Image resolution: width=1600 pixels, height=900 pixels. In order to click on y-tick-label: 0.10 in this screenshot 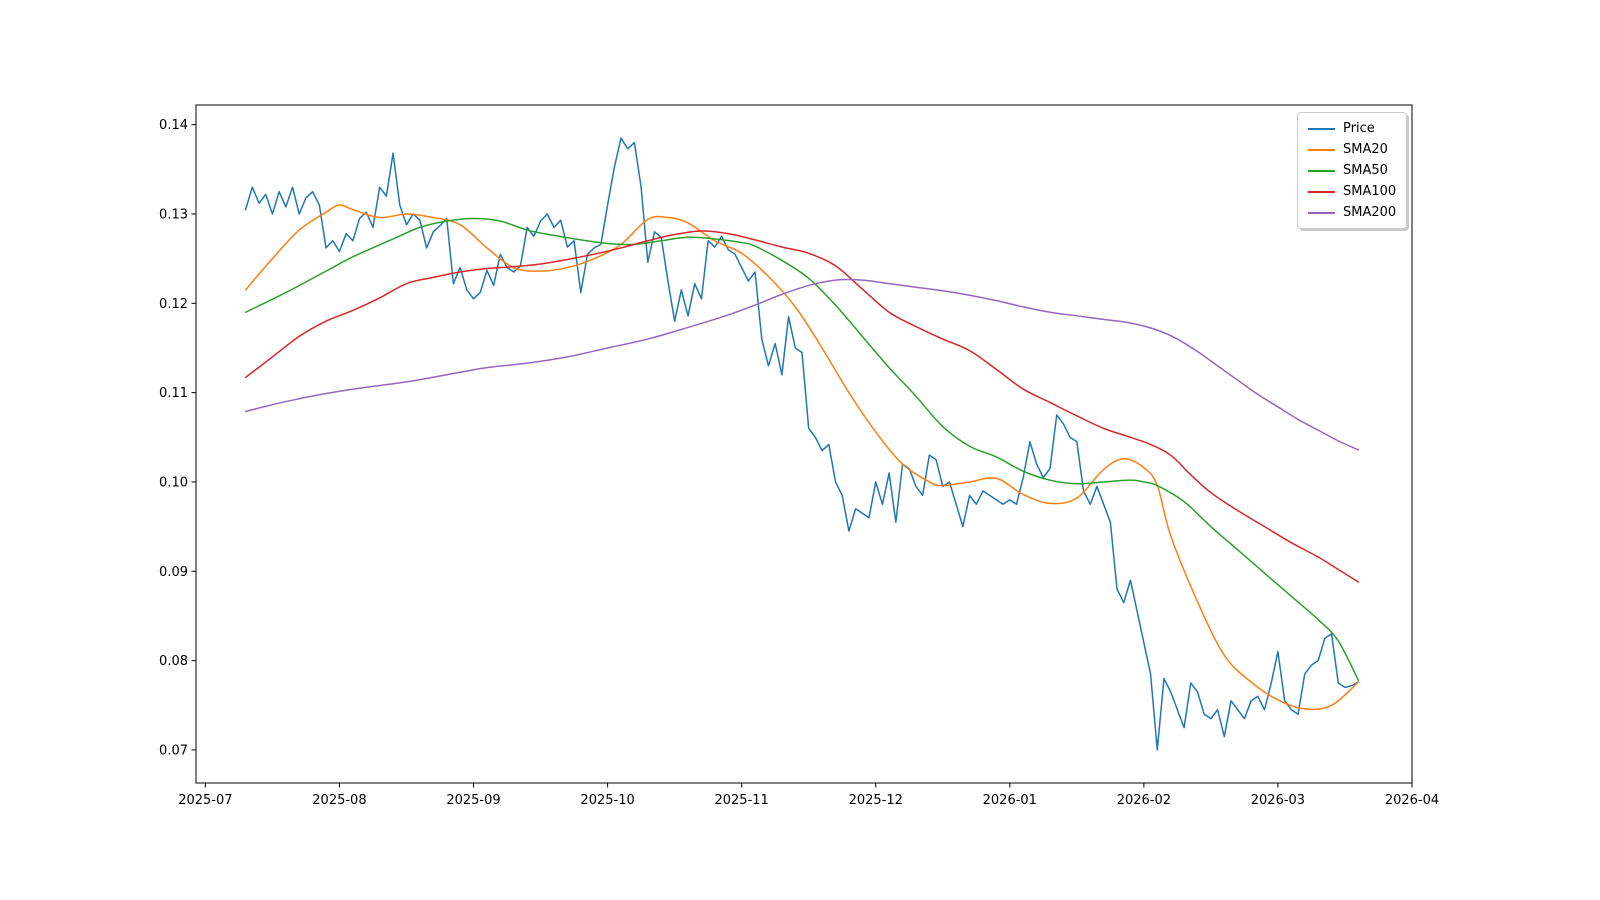, I will do `click(173, 482)`.